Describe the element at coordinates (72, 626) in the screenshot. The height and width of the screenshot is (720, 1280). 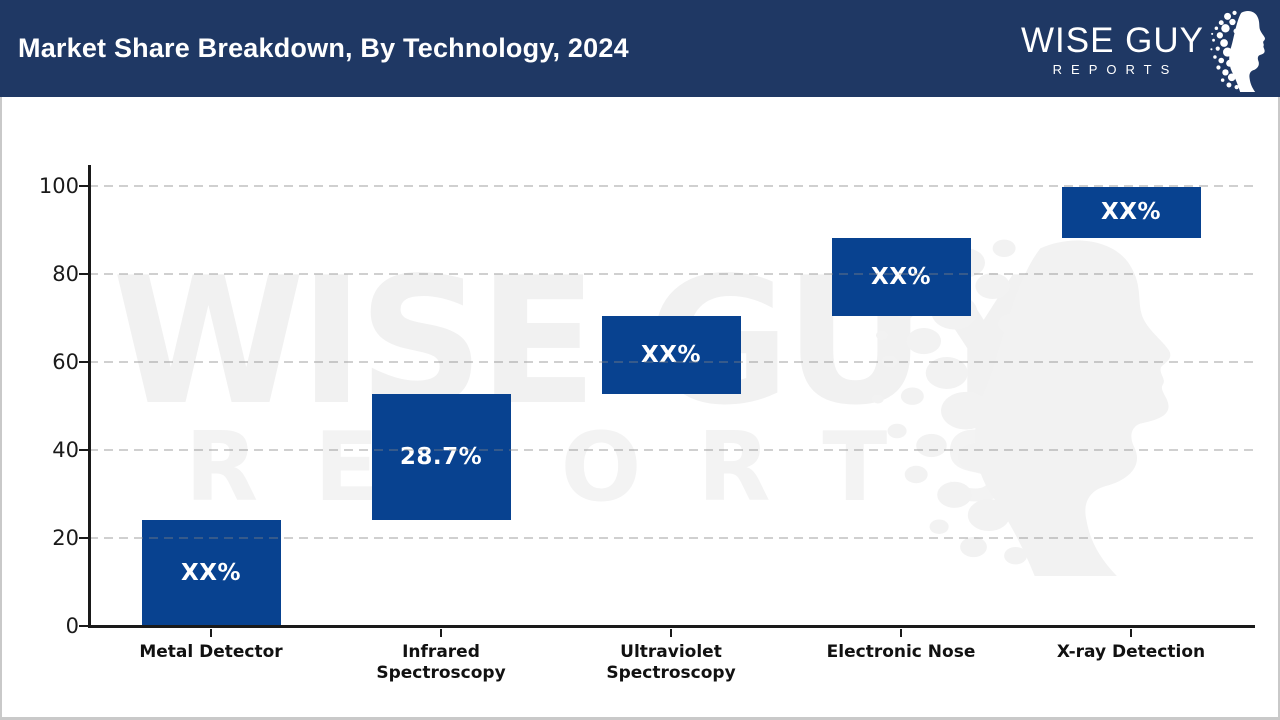
I see `y-axis-tick-label: 0` at that location.